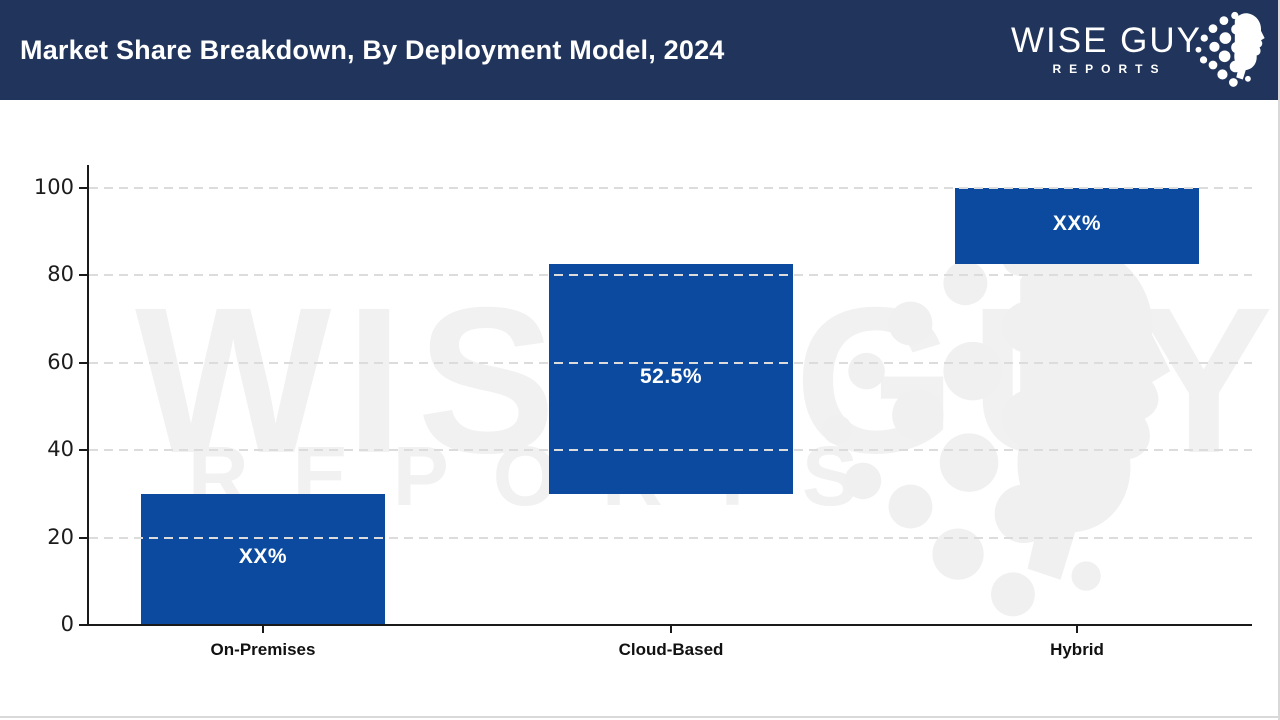 The width and height of the screenshot is (1280, 720). What do you see at coordinates (1077, 629) in the screenshot?
I see `x-tick-hybrid` at bounding box center [1077, 629].